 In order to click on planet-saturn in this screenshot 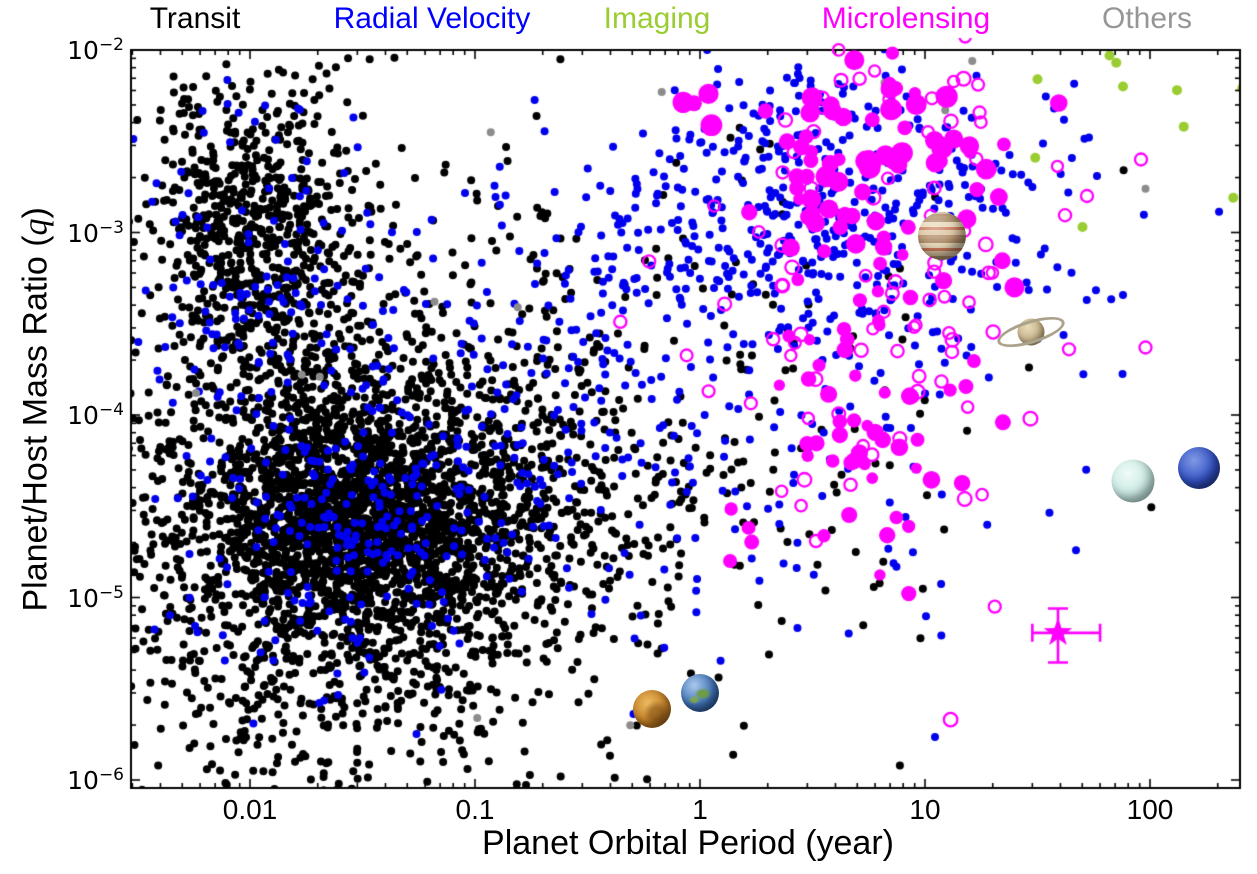, I will do `click(1031, 332)`.